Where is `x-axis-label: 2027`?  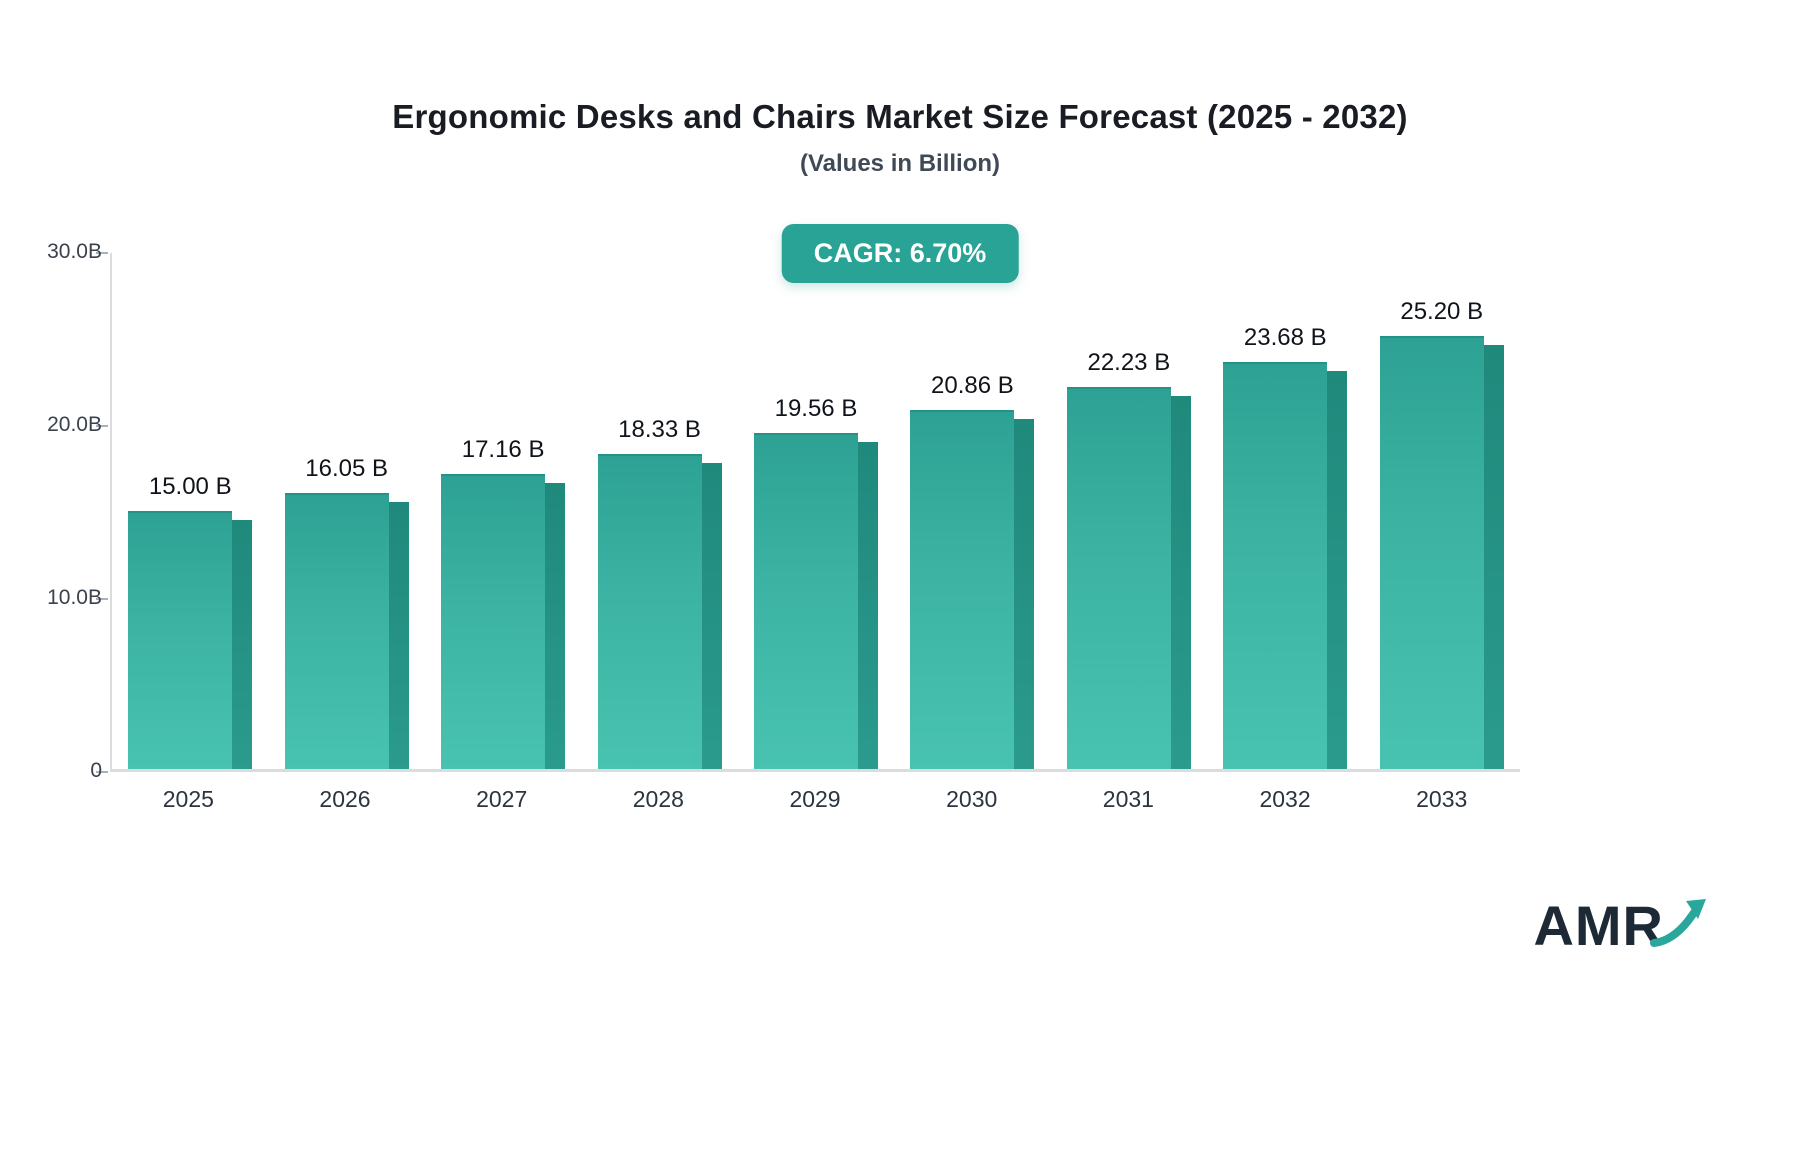 x-axis-label: 2027 is located at coordinates (502, 799).